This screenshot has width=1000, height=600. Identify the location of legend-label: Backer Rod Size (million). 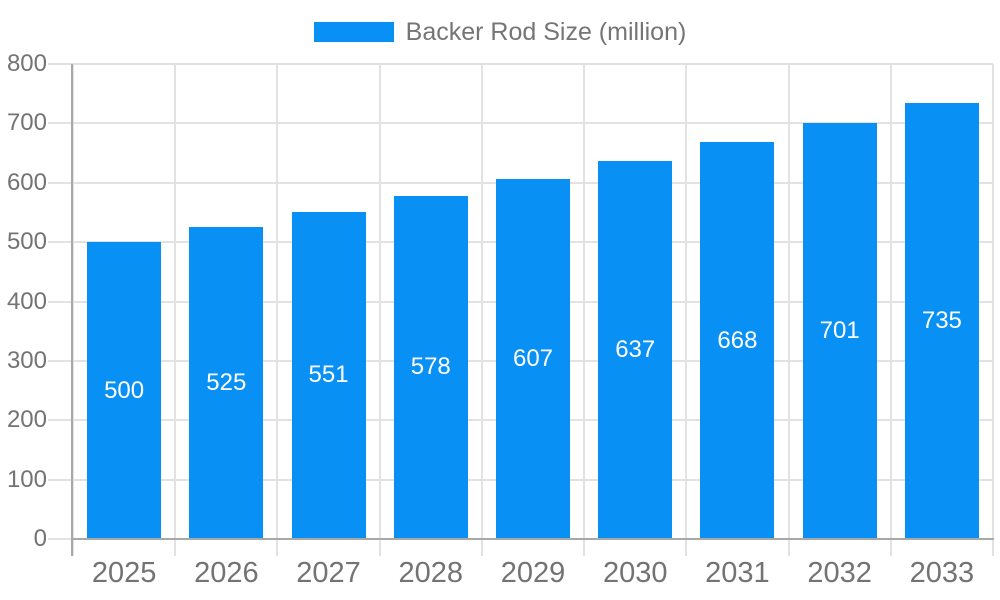
(546, 32).